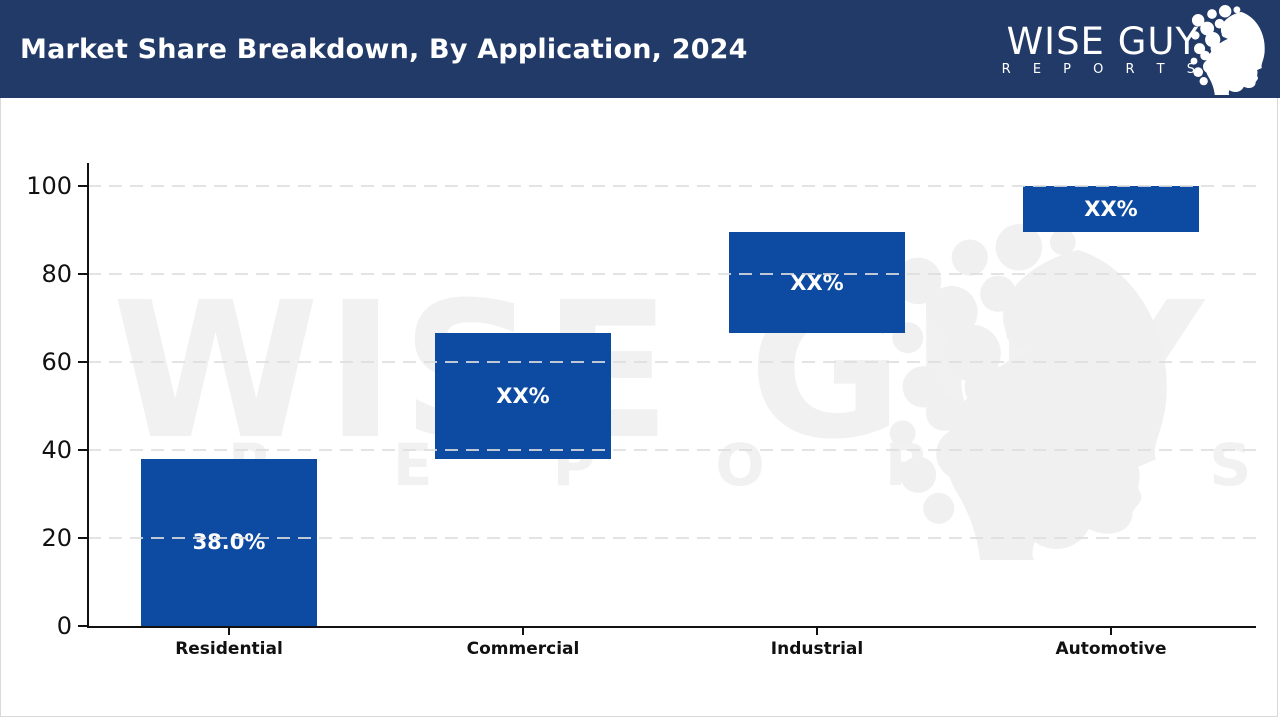 The height and width of the screenshot is (720, 1280). What do you see at coordinates (1111, 649) in the screenshot?
I see `x-label-automotive: Automotive` at bounding box center [1111, 649].